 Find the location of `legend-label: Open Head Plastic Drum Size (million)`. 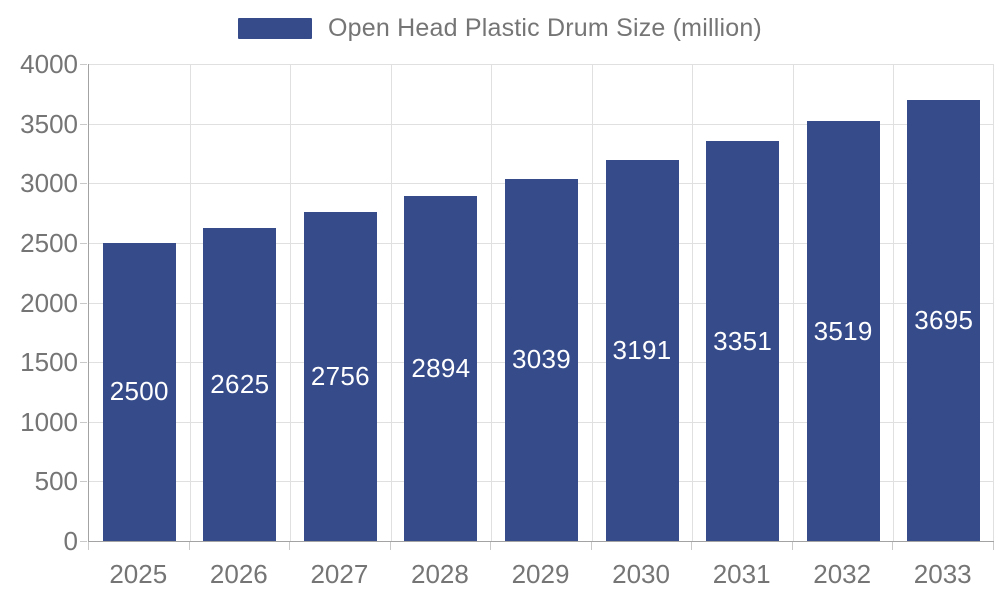

legend-label: Open Head Plastic Drum Size (million) is located at coordinates (545, 28).